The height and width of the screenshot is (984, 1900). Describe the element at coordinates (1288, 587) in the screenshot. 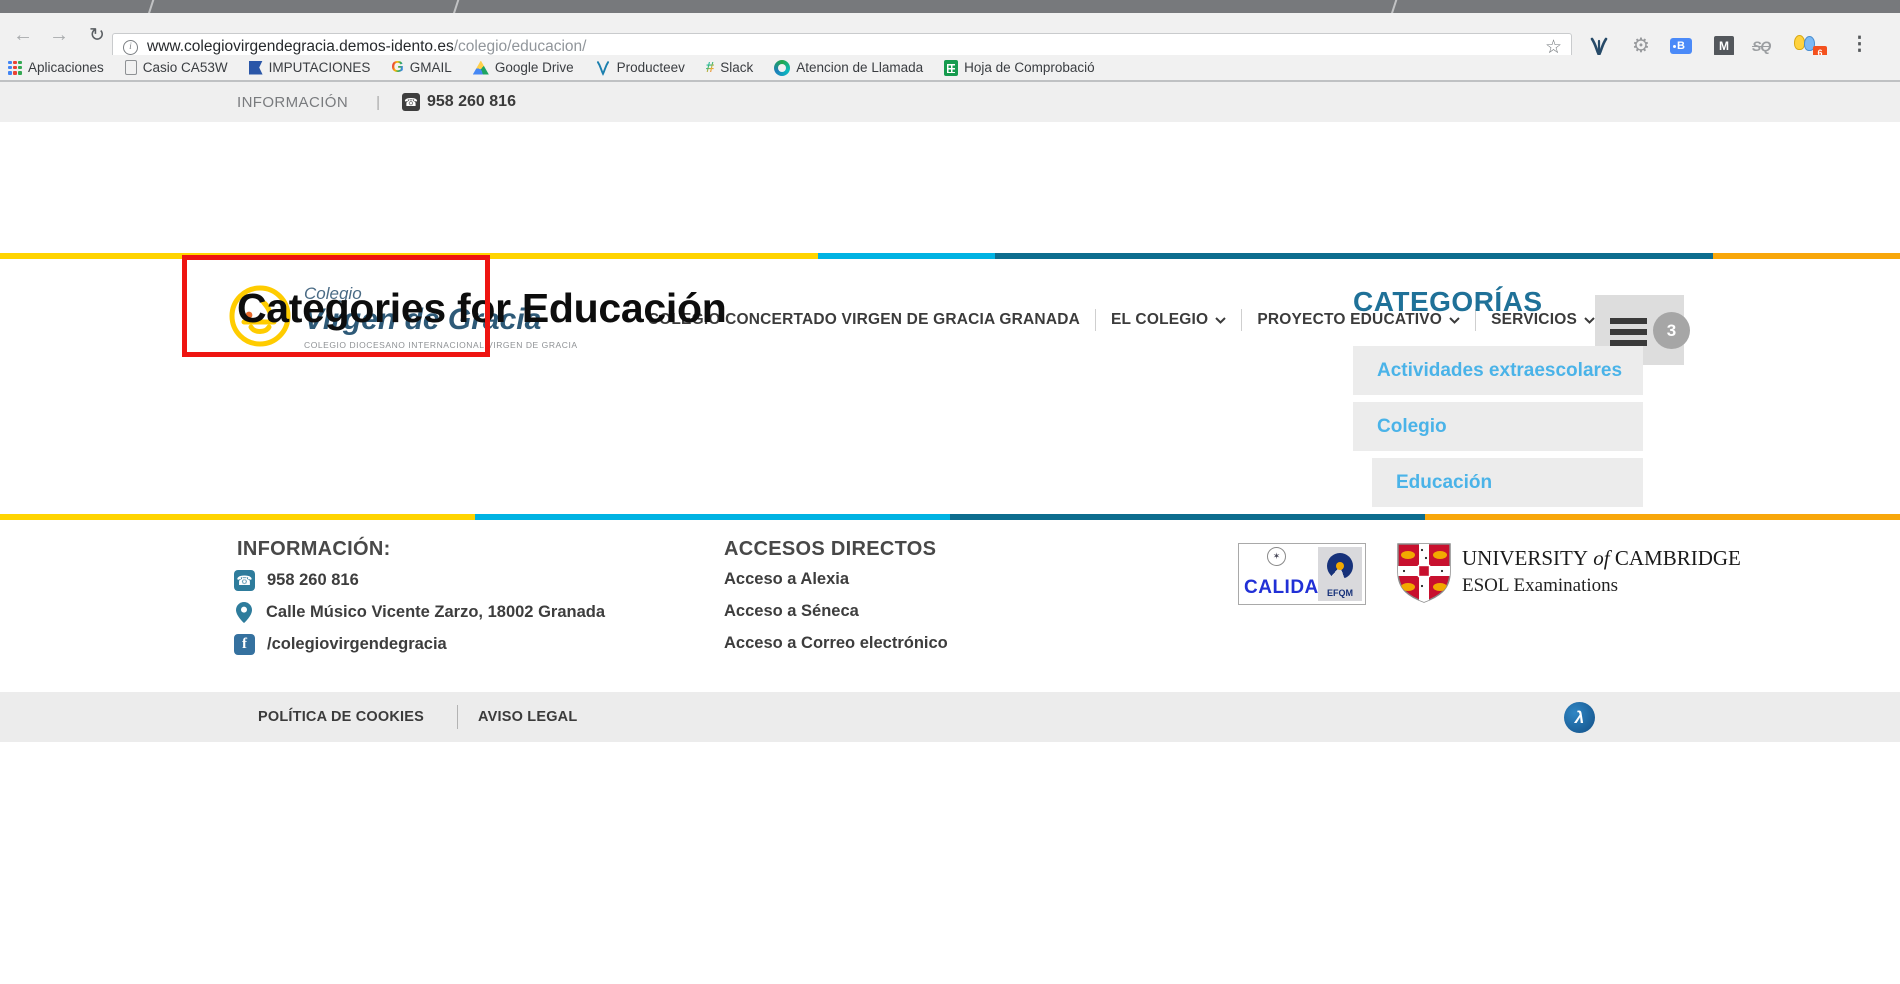

I see `calidad-label: CALIDAD` at that location.